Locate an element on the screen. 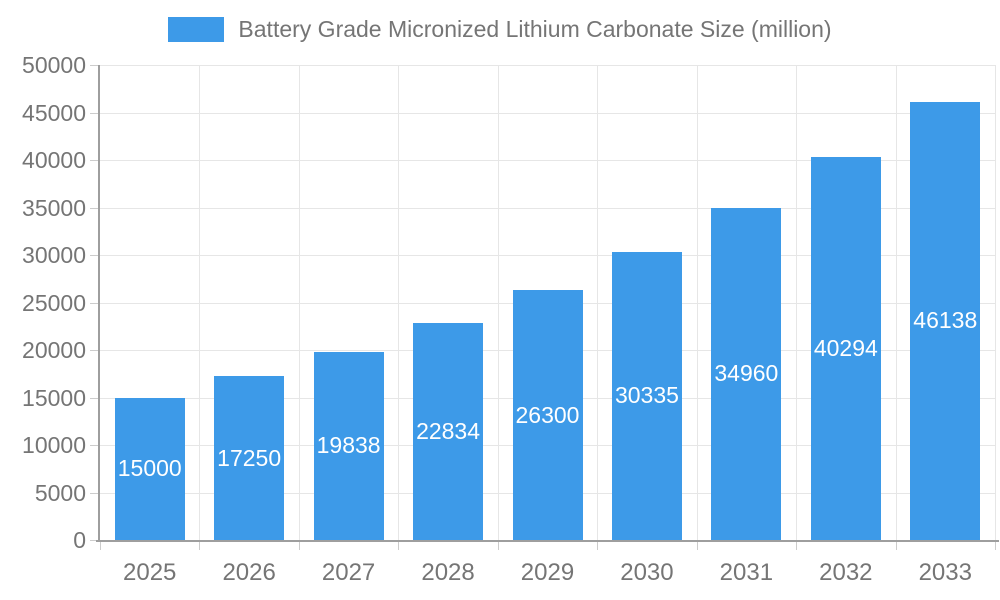  y-axis-tick-label: 45000 is located at coordinates (54, 112).